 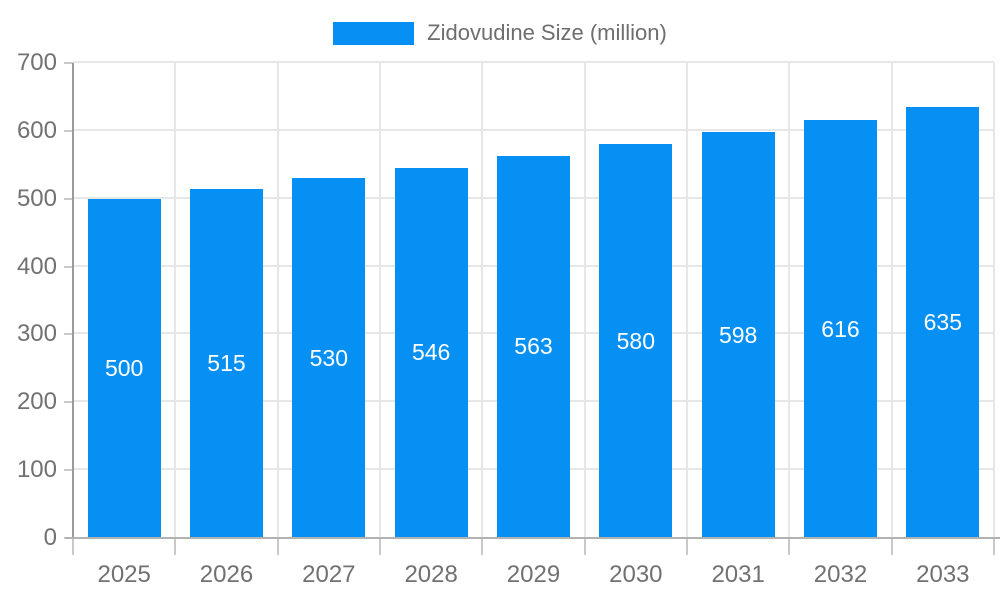 What do you see at coordinates (36, 130) in the screenshot?
I see `y-axis-tick-label: 600` at bounding box center [36, 130].